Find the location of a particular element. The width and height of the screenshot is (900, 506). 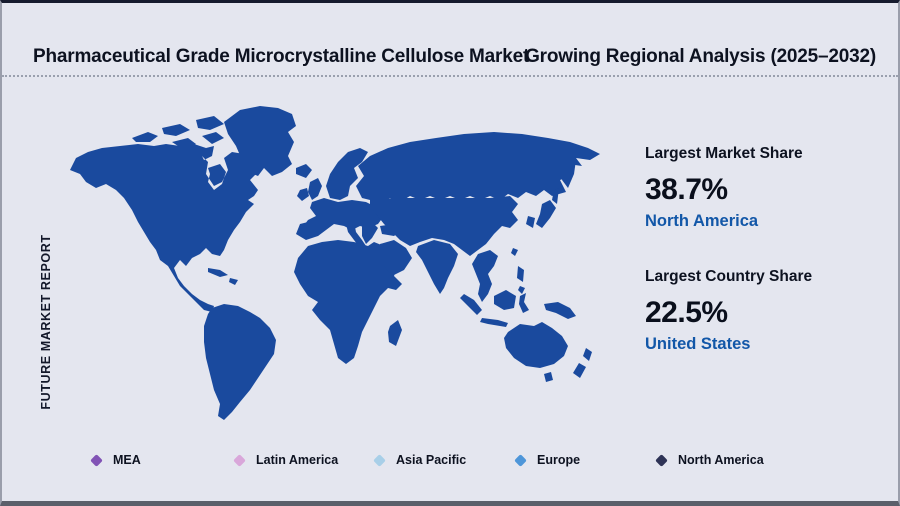

legend-item-europe: Europe is located at coordinates (547, 460).